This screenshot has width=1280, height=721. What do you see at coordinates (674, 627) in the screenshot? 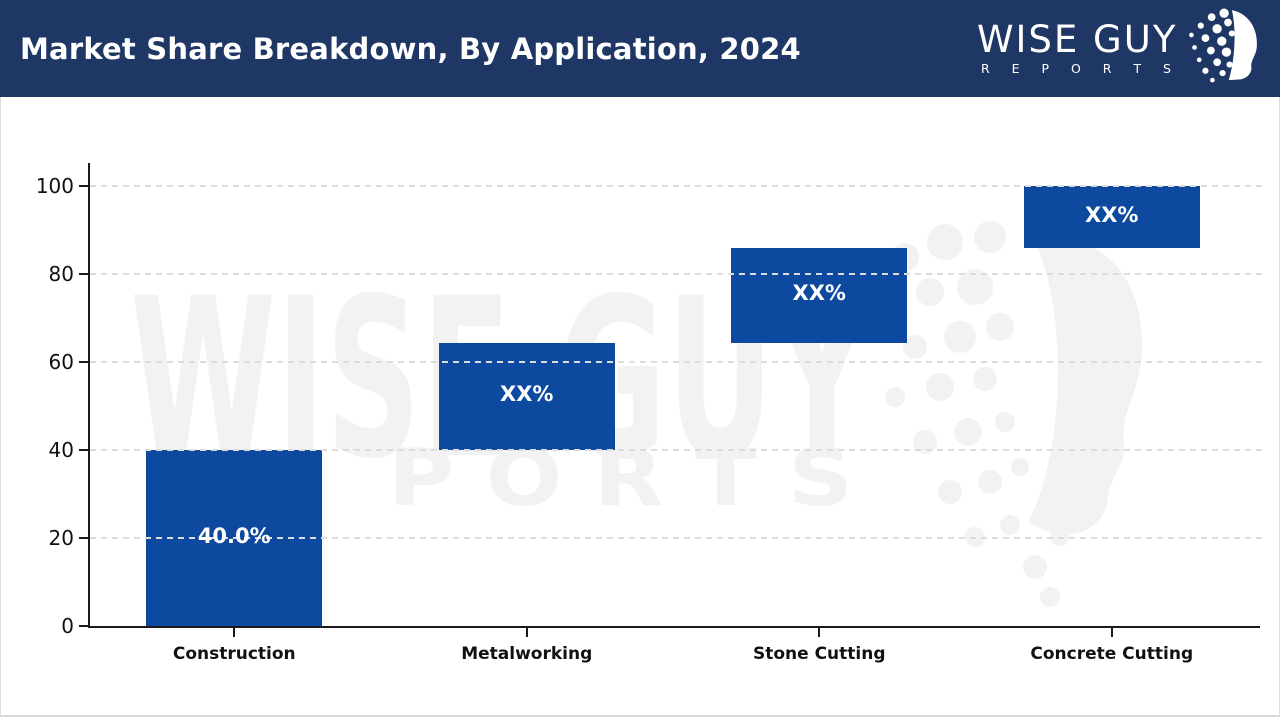
I see `x-axis-line` at bounding box center [674, 627].